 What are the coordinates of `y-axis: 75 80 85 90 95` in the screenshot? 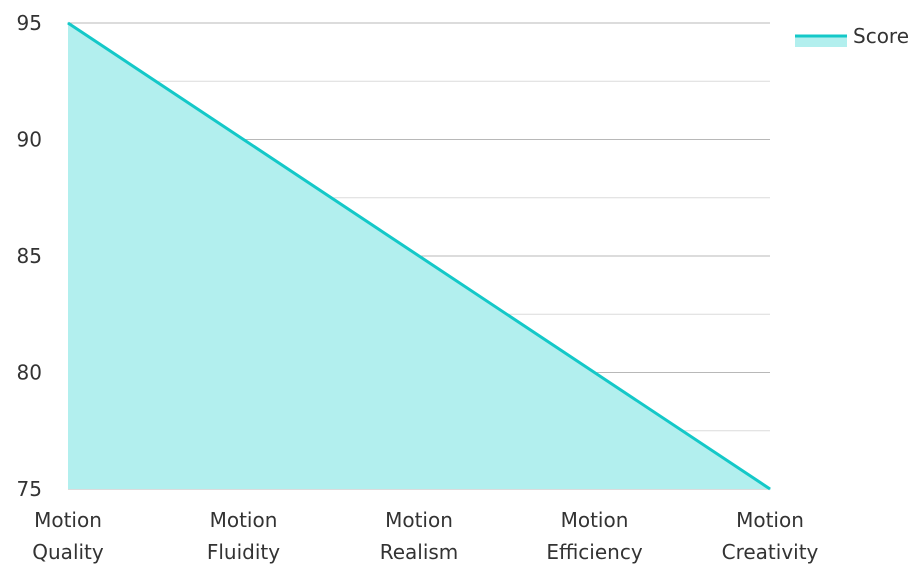 It's located at (29, 256).